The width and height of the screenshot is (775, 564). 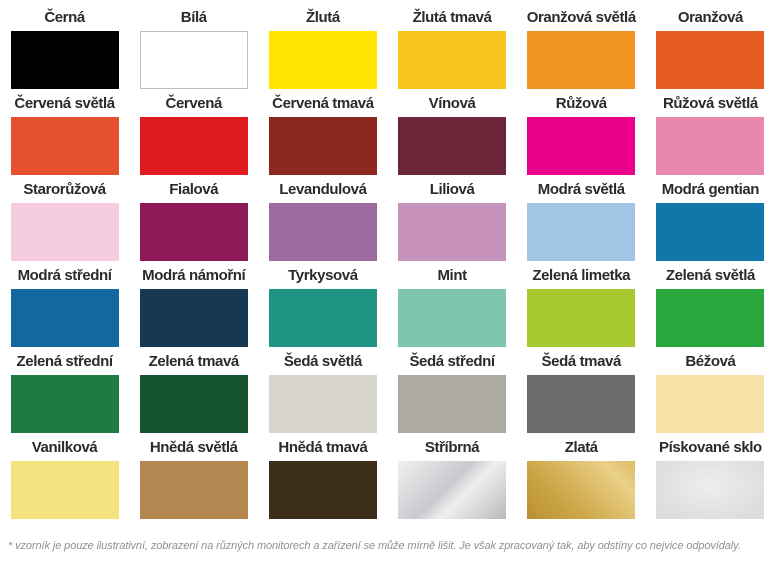 I want to click on swatch-cell: Pískované sklo, so click(x=710, y=476).